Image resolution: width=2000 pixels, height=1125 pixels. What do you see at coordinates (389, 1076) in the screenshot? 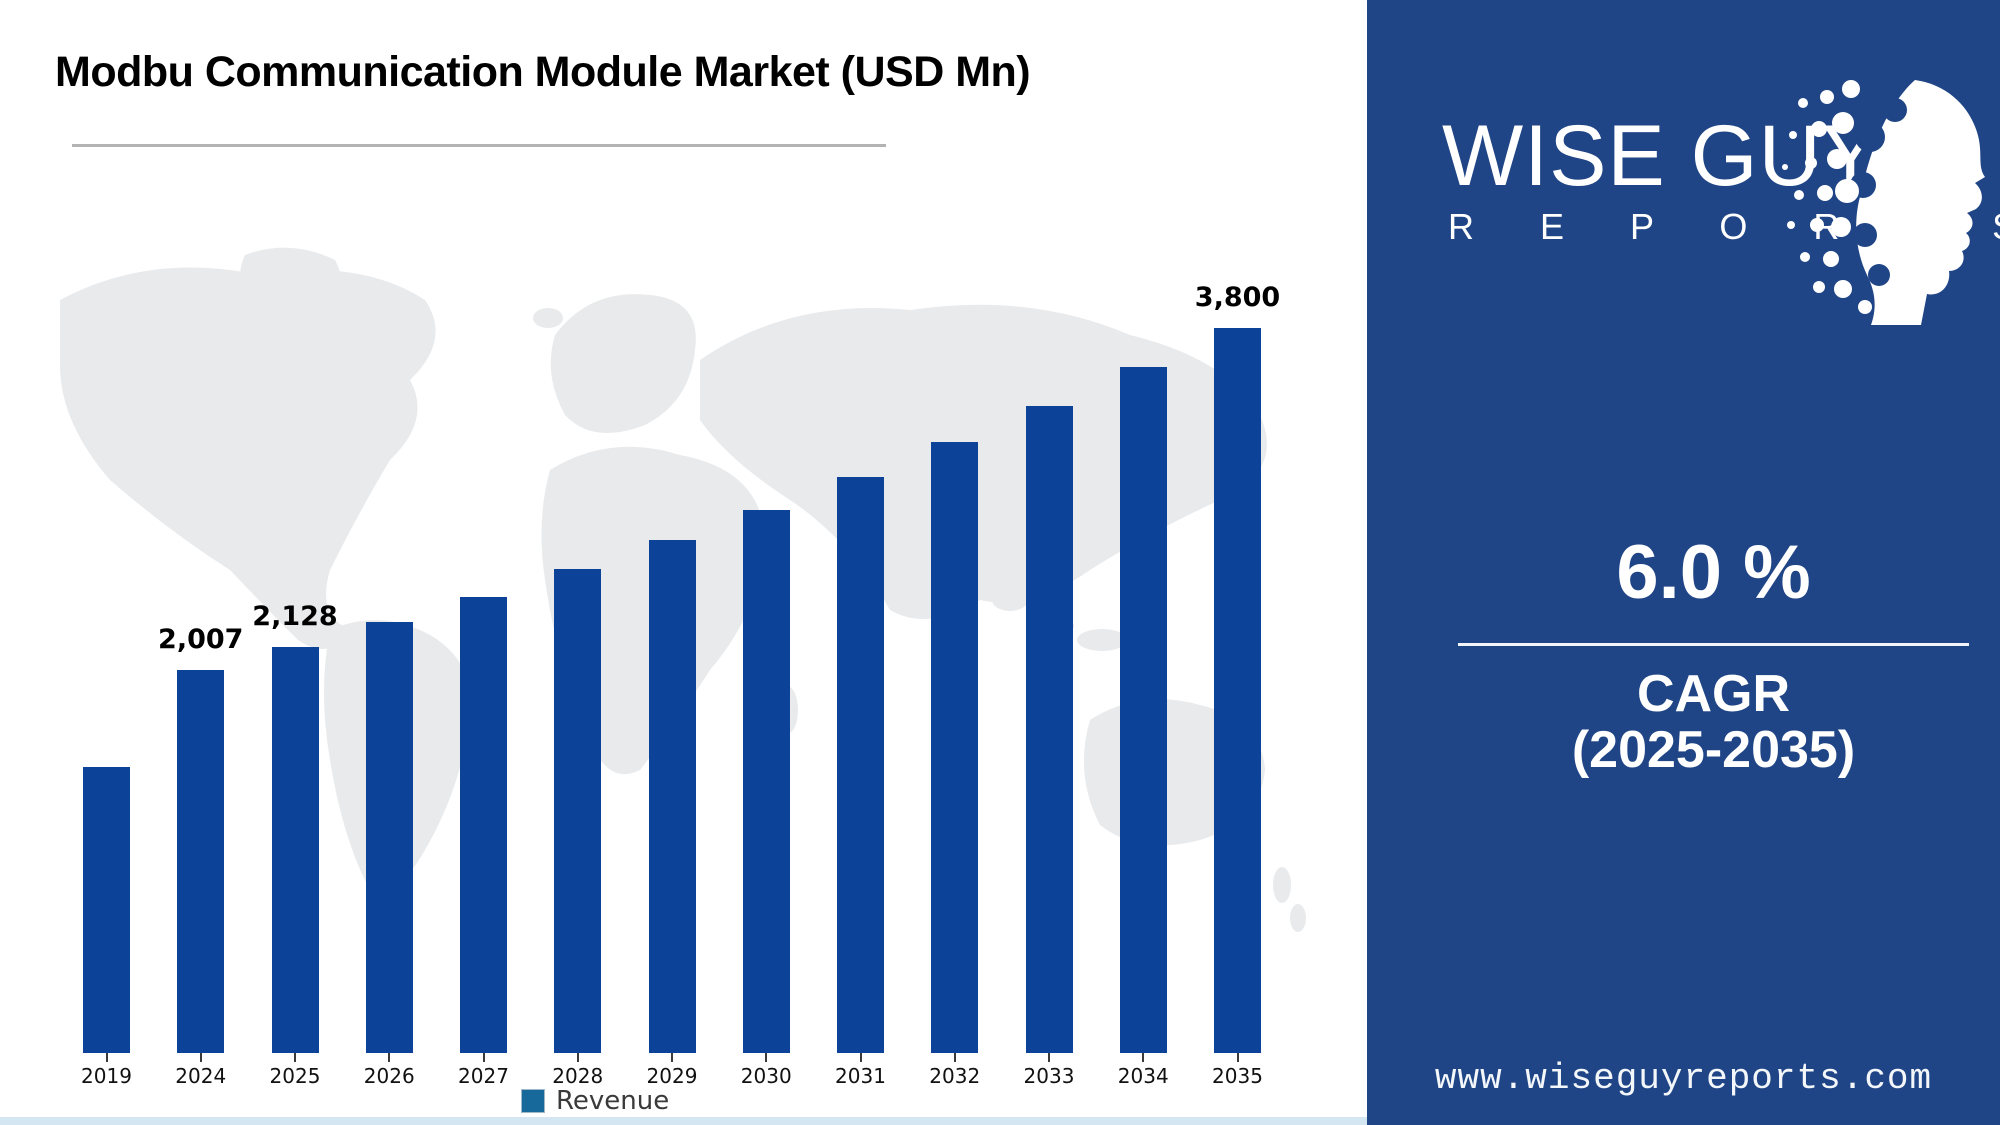
I see `x-tick-label-2026: 2026` at bounding box center [389, 1076].